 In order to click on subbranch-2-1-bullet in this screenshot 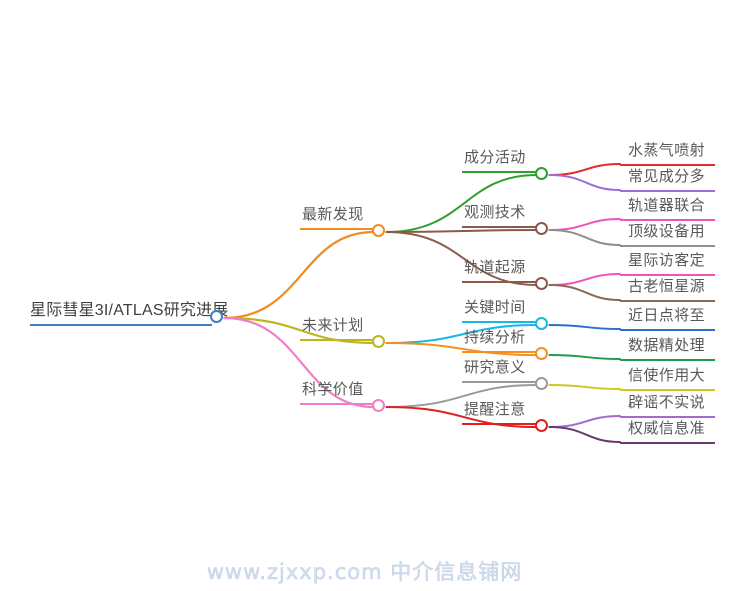, I will do `click(541, 323)`.